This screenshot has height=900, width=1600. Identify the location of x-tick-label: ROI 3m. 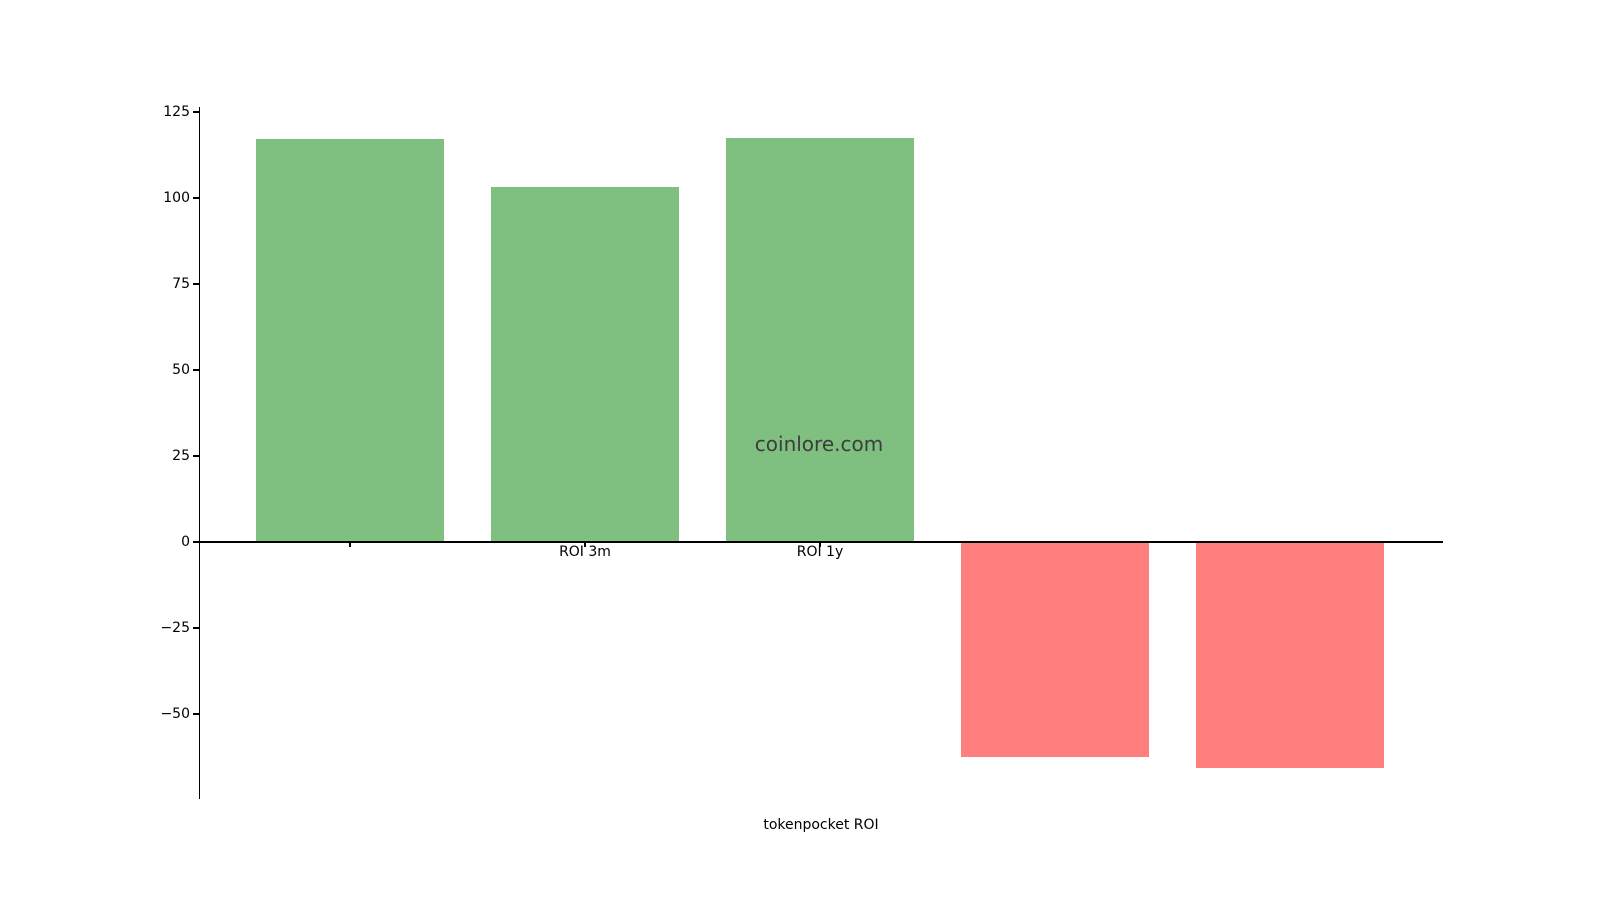
(585, 552).